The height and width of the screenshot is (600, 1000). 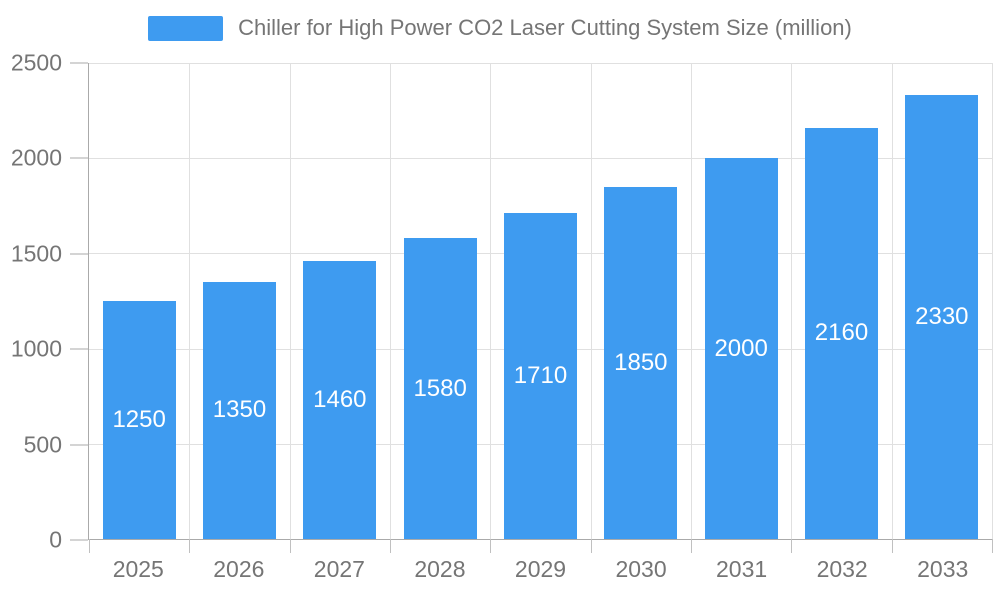 What do you see at coordinates (138, 569) in the screenshot?
I see `x-tick-label: 2025` at bounding box center [138, 569].